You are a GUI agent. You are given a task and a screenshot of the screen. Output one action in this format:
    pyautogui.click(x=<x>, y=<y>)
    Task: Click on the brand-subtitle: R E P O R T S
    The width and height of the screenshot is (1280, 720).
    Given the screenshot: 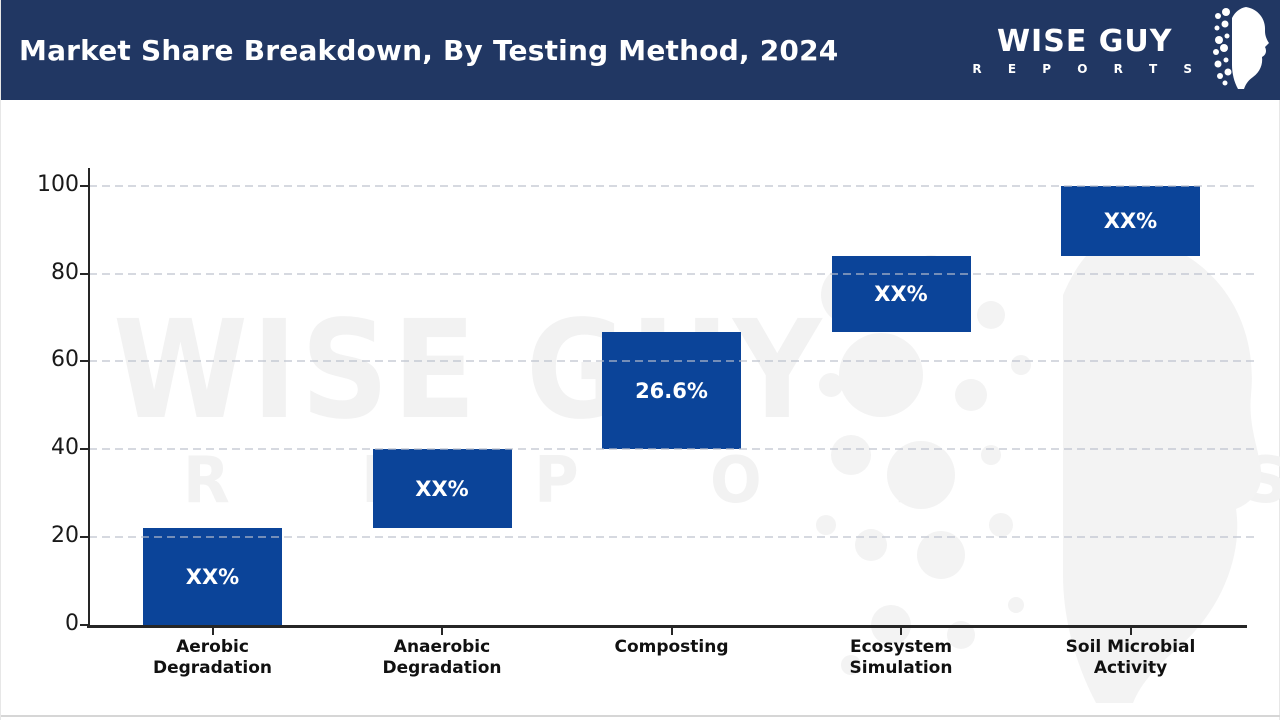 What is the action you would take?
    pyautogui.click(x=1087, y=69)
    